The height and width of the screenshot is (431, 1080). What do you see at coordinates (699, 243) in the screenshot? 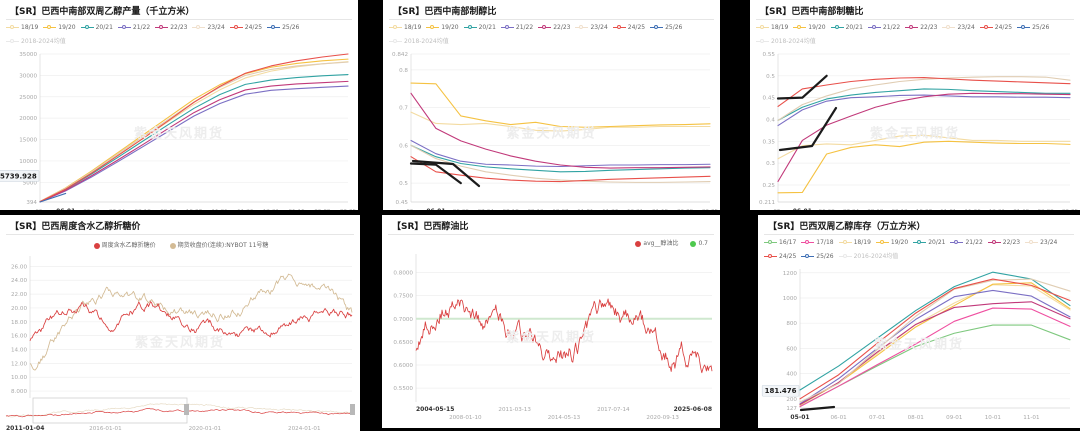
I see `legend-item-0-7: 0.7` at bounding box center [699, 243].